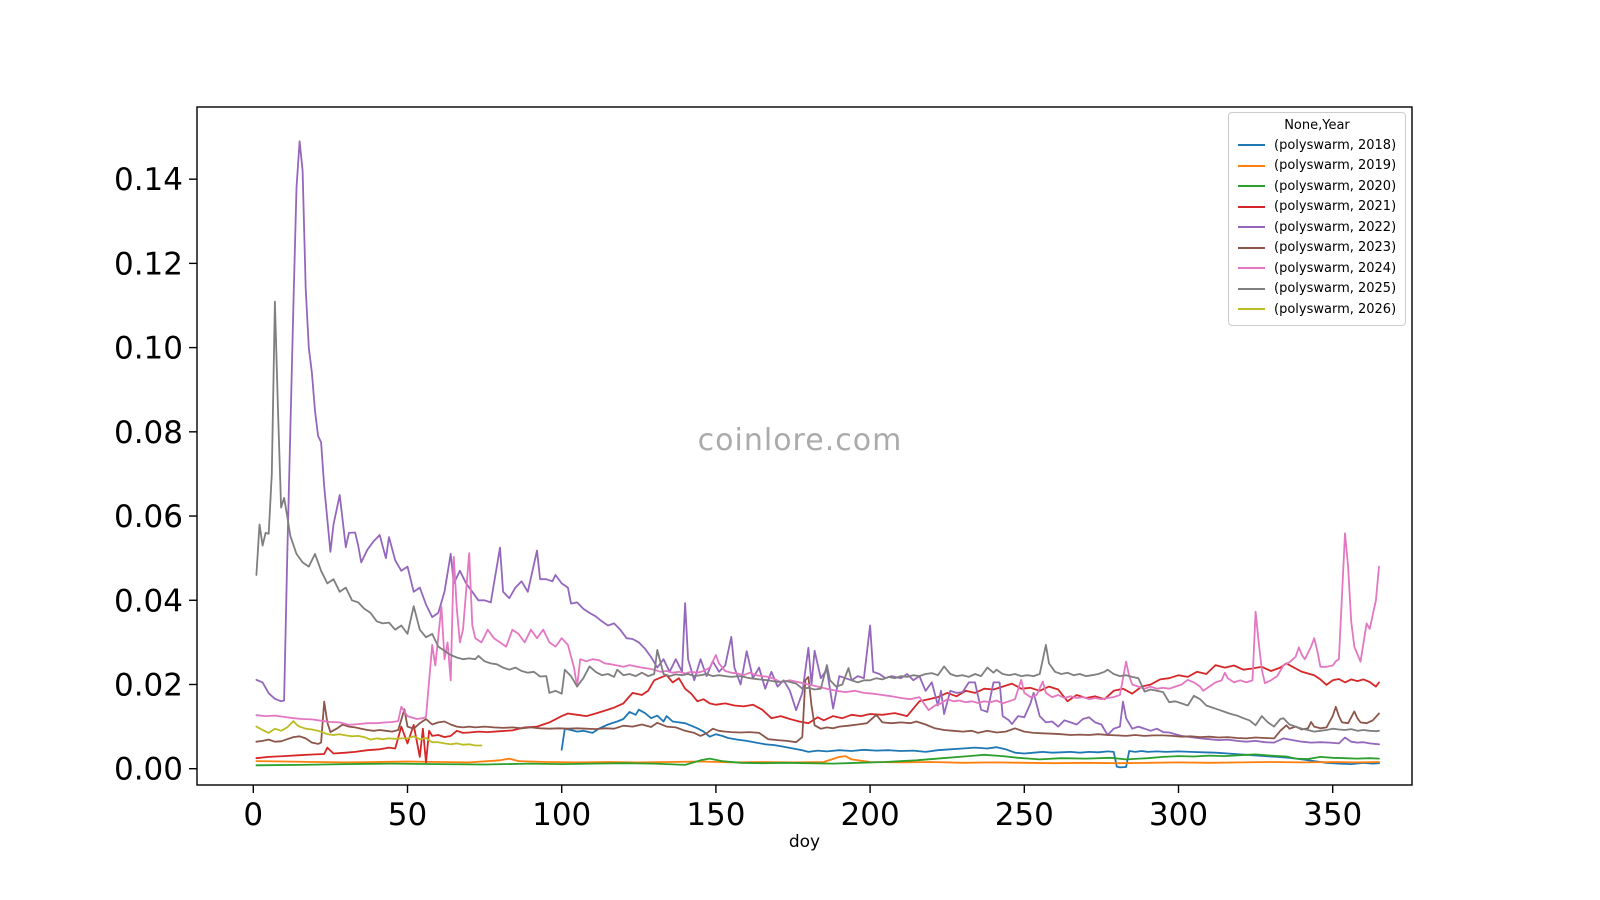 The image size is (1600, 900). What do you see at coordinates (148, 770) in the screenshot?
I see `y-tick-label: 0.00` at bounding box center [148, 770].